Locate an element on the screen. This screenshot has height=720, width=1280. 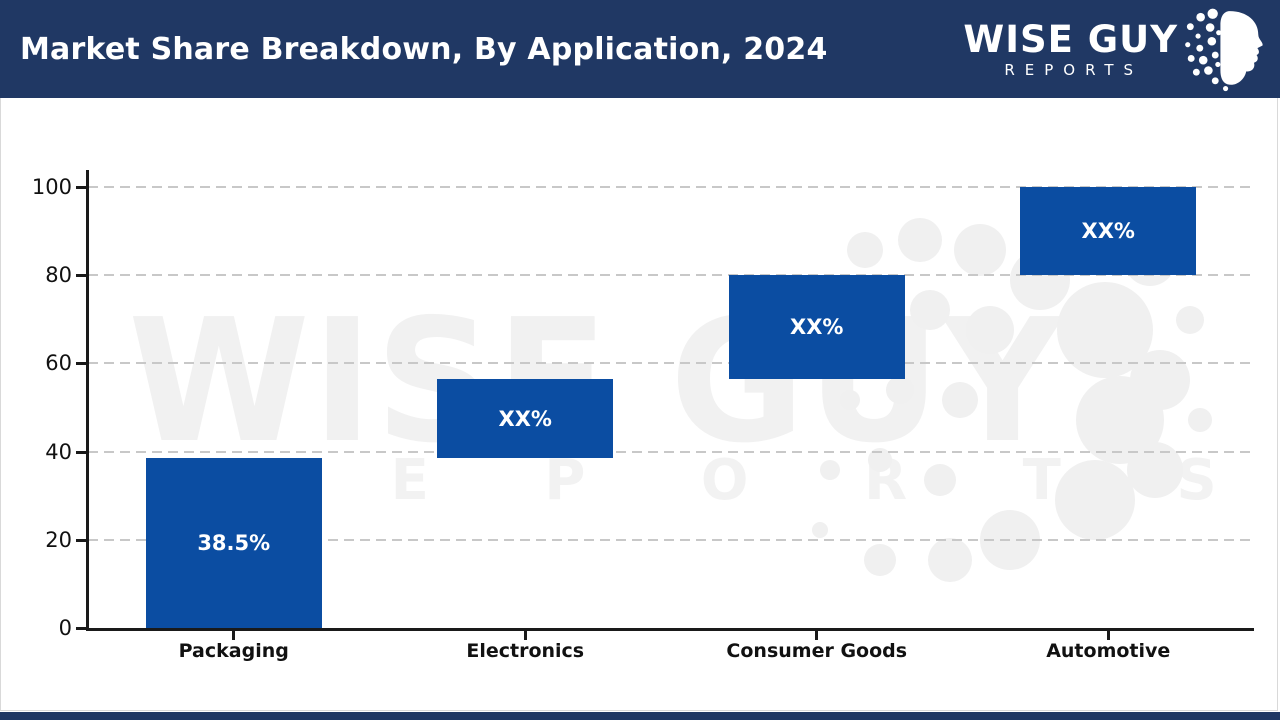
x-category-label: Packaging is located at coordinates (233, 651).